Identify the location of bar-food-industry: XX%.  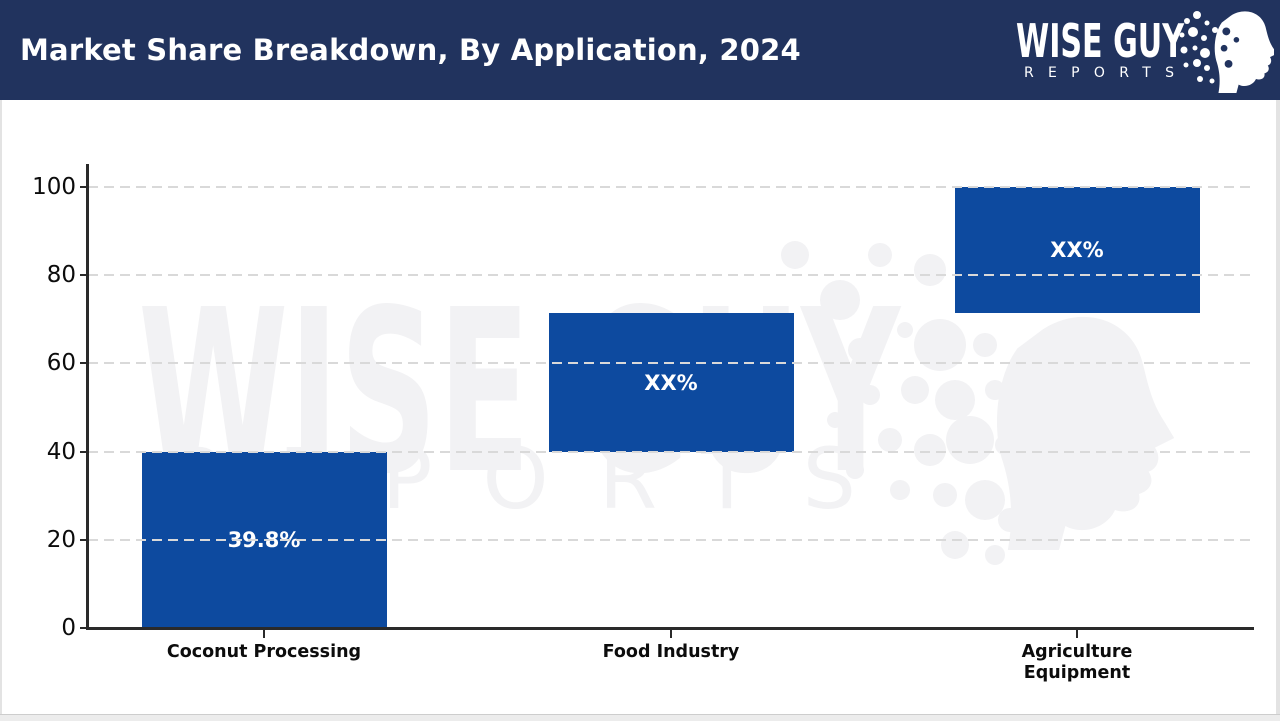
(671, 382).